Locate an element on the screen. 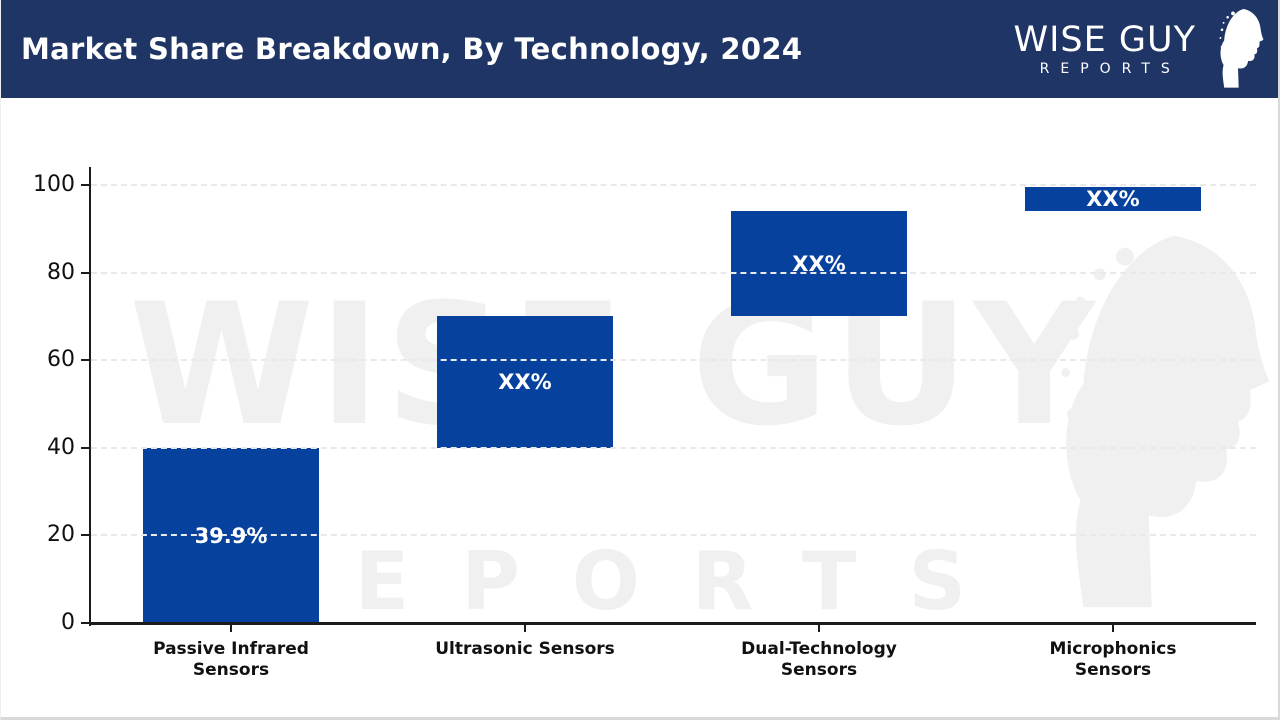 The image size is (1280, 720). y-tick-label: 0 is located at coordinates (68, 622).